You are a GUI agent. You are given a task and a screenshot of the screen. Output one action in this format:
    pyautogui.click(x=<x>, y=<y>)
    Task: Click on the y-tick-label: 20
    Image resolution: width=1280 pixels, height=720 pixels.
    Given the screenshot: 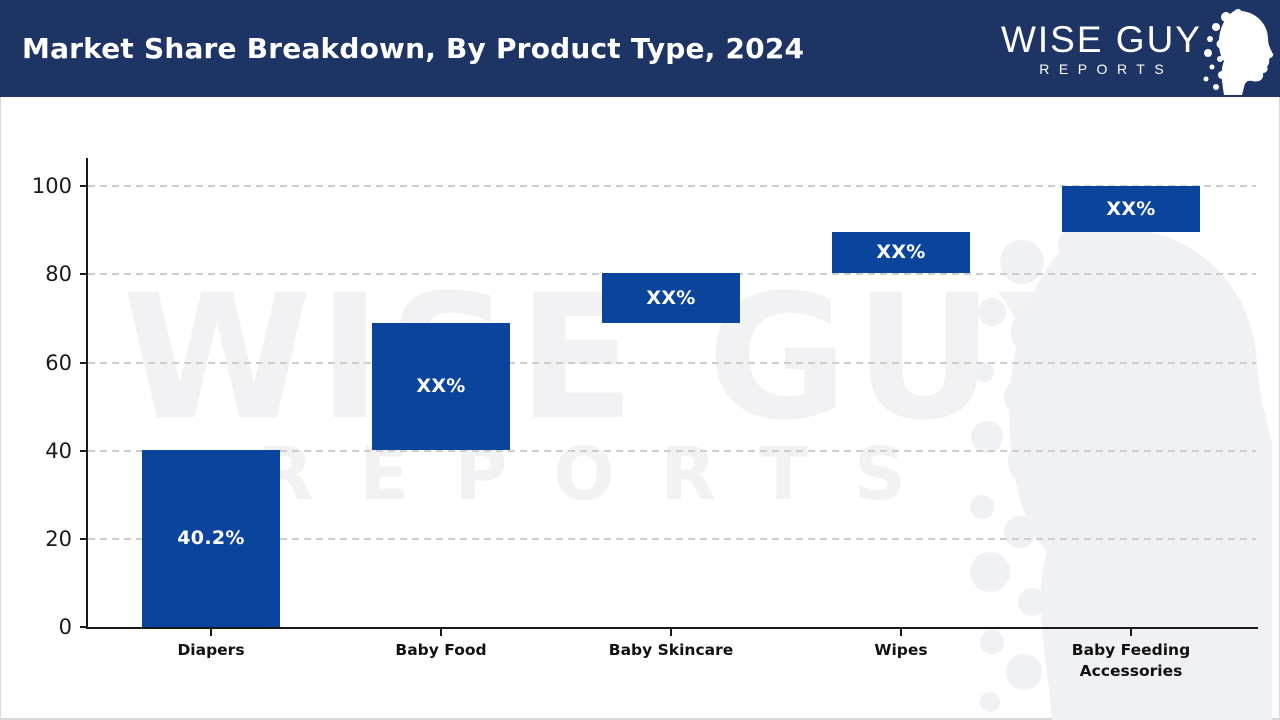 What is the action you would take?
    pyautogui.click(x=58, y=538)
    